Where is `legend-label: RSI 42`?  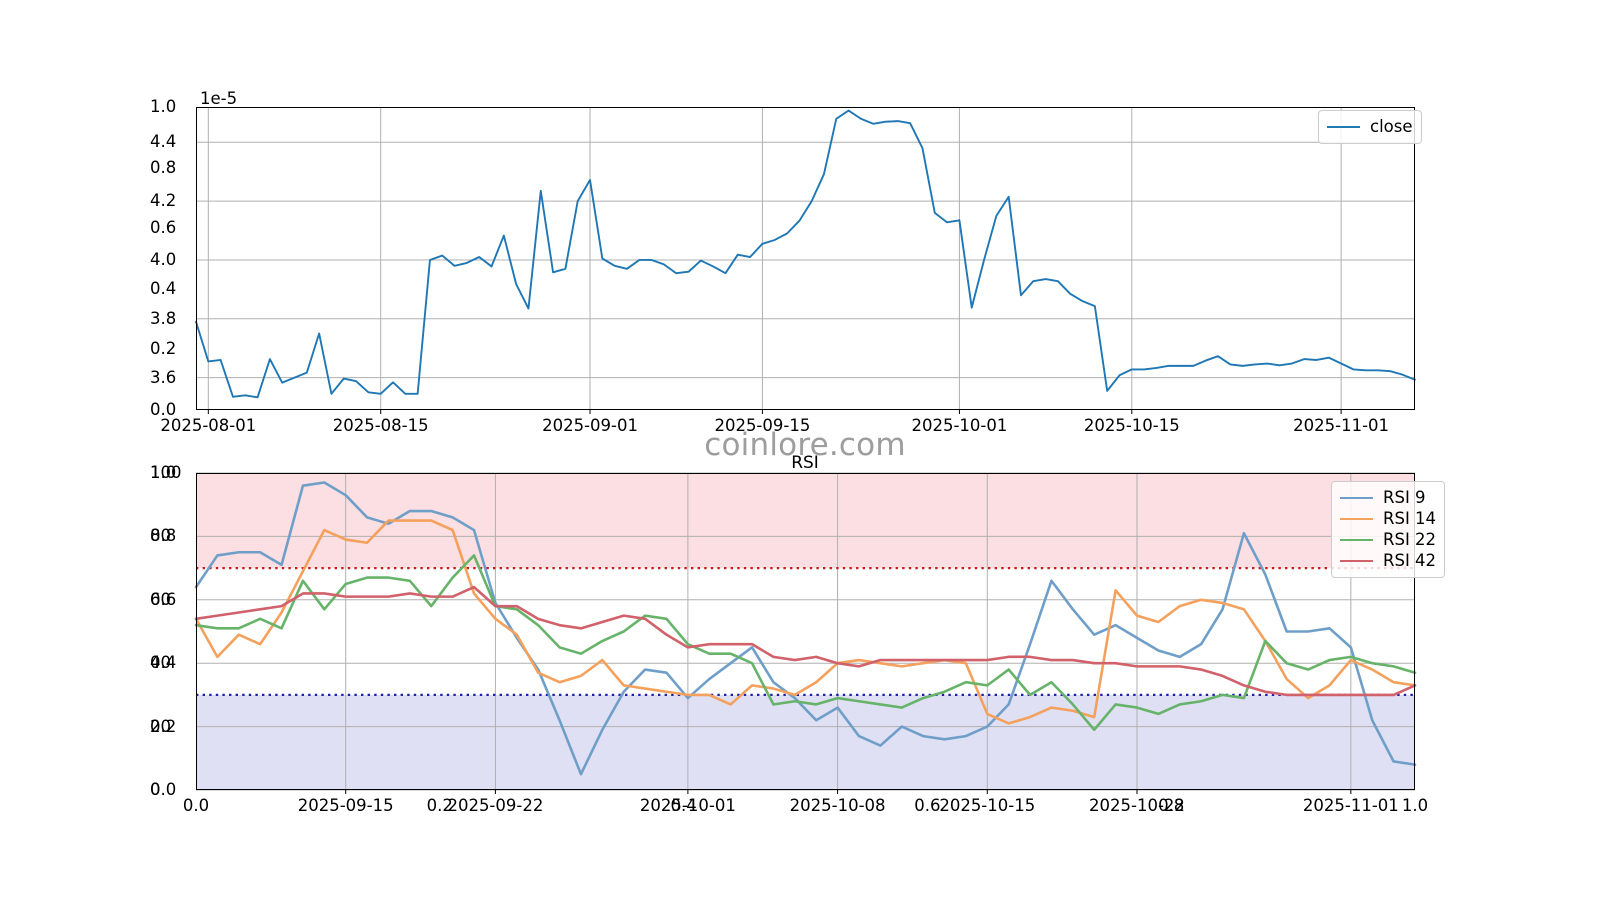
legend-label: RSI 42 is located at coordinates (1410, 560).